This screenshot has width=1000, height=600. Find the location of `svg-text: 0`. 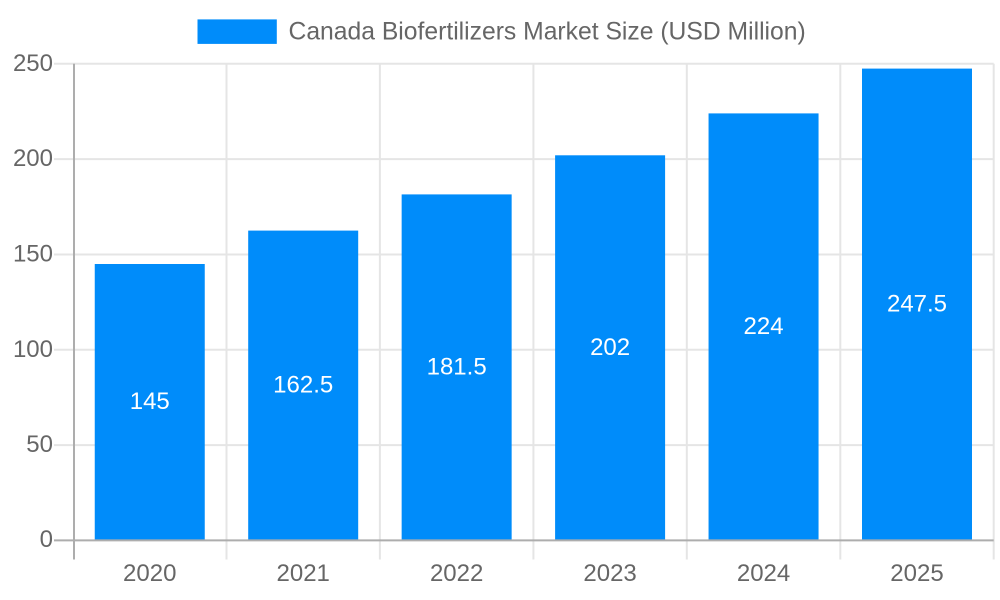

svg-text: 0 is located at coordinates (46, 539).